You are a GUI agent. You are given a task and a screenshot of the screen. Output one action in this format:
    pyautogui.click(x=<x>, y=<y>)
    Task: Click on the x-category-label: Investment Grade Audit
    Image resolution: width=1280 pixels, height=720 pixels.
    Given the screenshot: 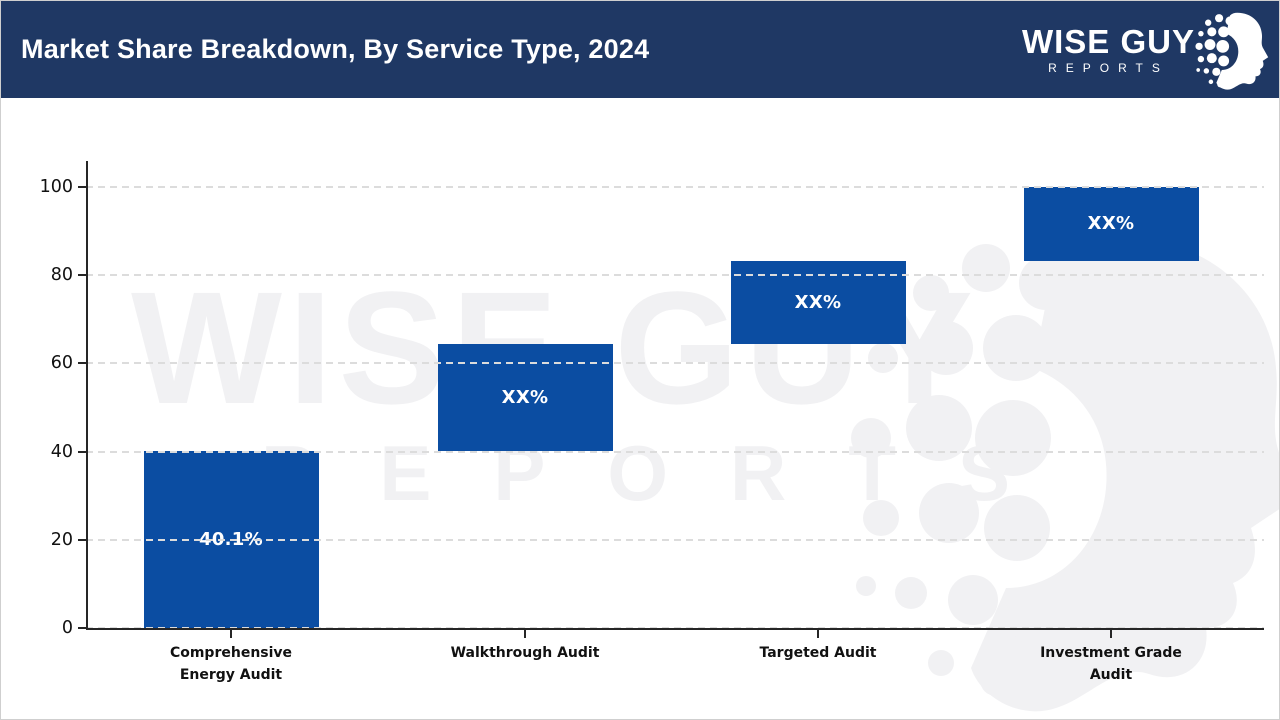 What is the action you would take?
    pyautogui.click(x=1111, y=664)
    